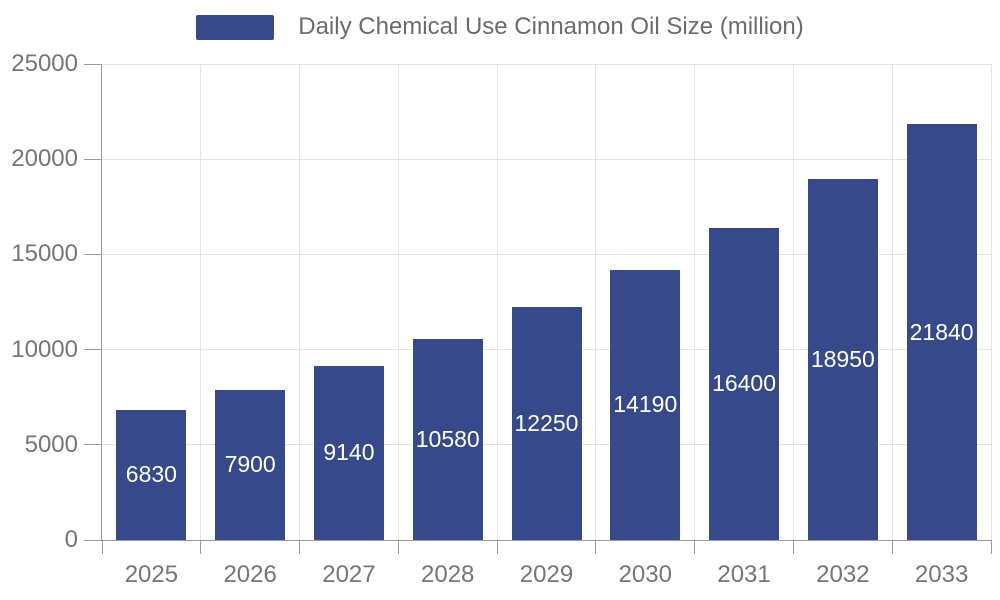 This screenshot has width=1000, height=600. I want to click on bar-value-label: 16400, so click(744, 383).